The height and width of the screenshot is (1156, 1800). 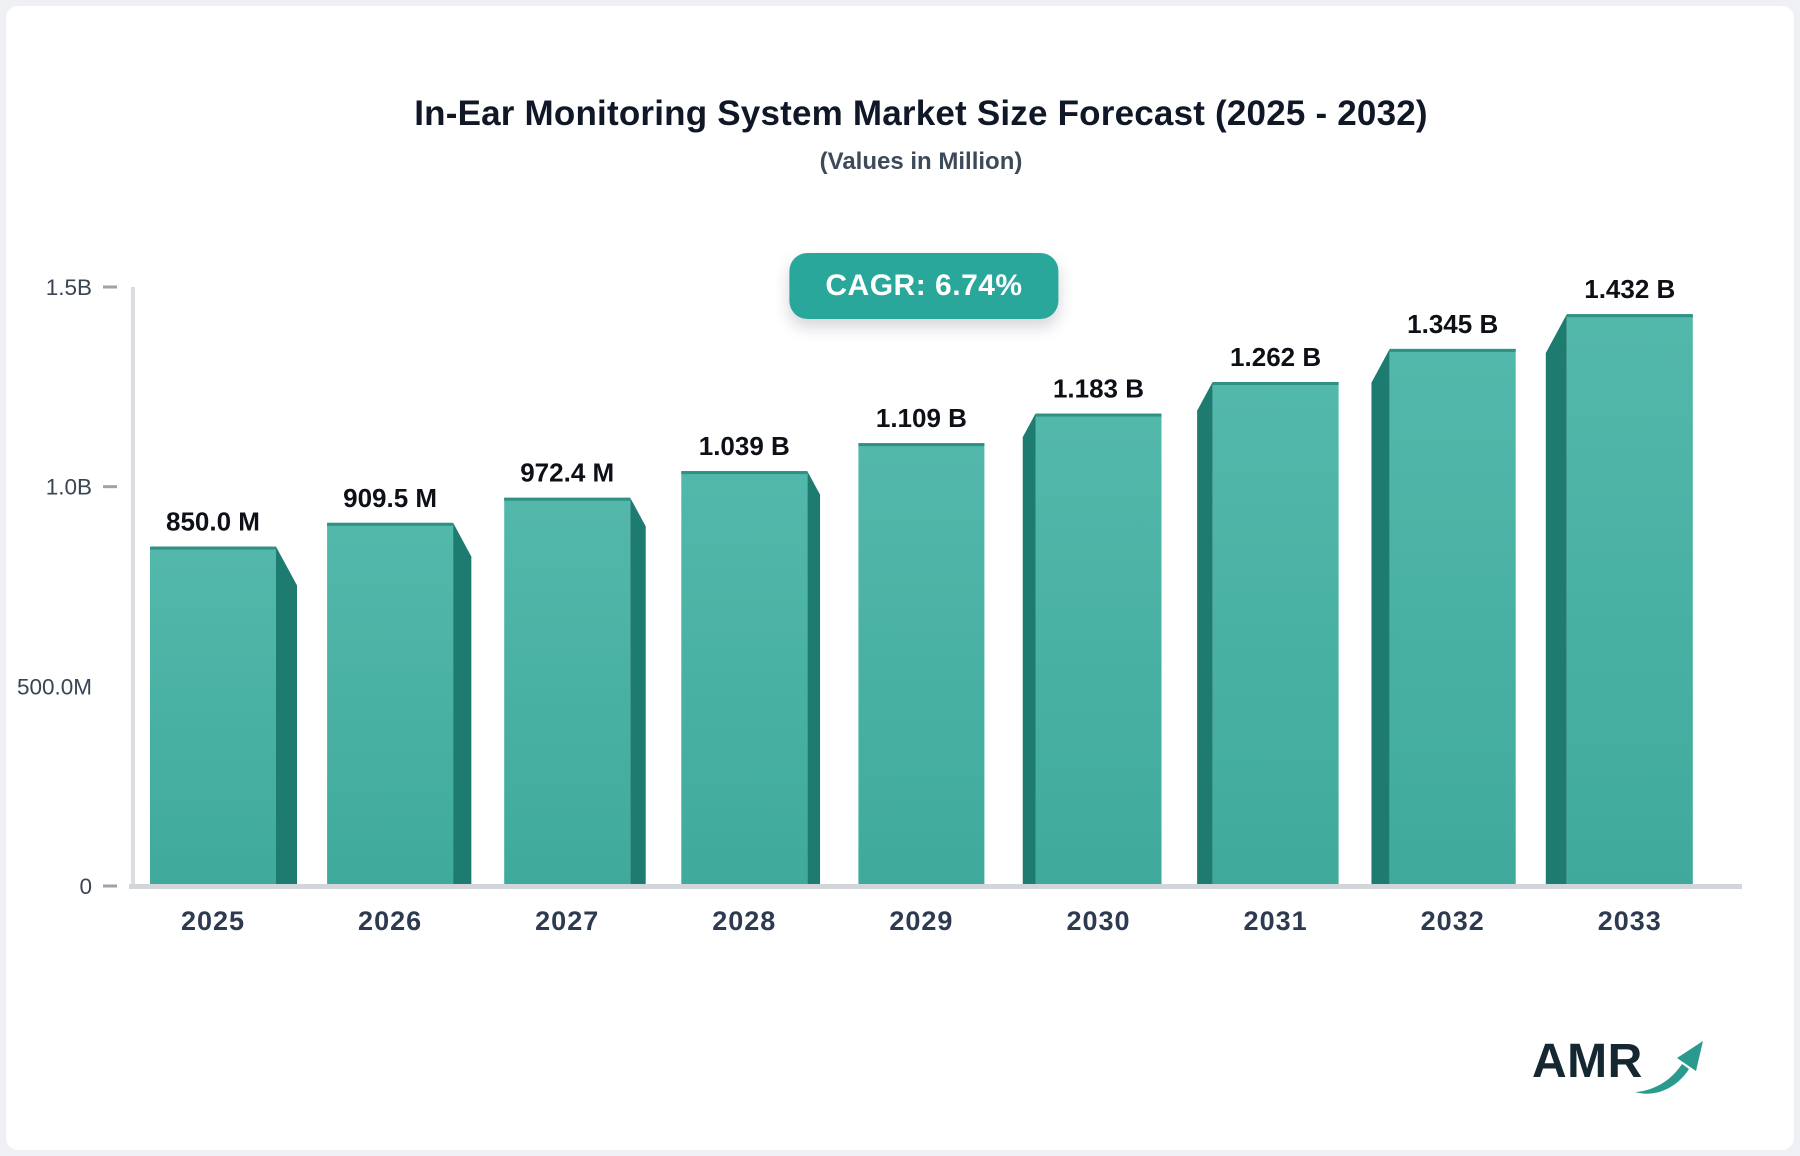 What do you see at coordinates (462, 704) in the screenshot?
I see `bar-side-2026` at bounding box center [462, 704].